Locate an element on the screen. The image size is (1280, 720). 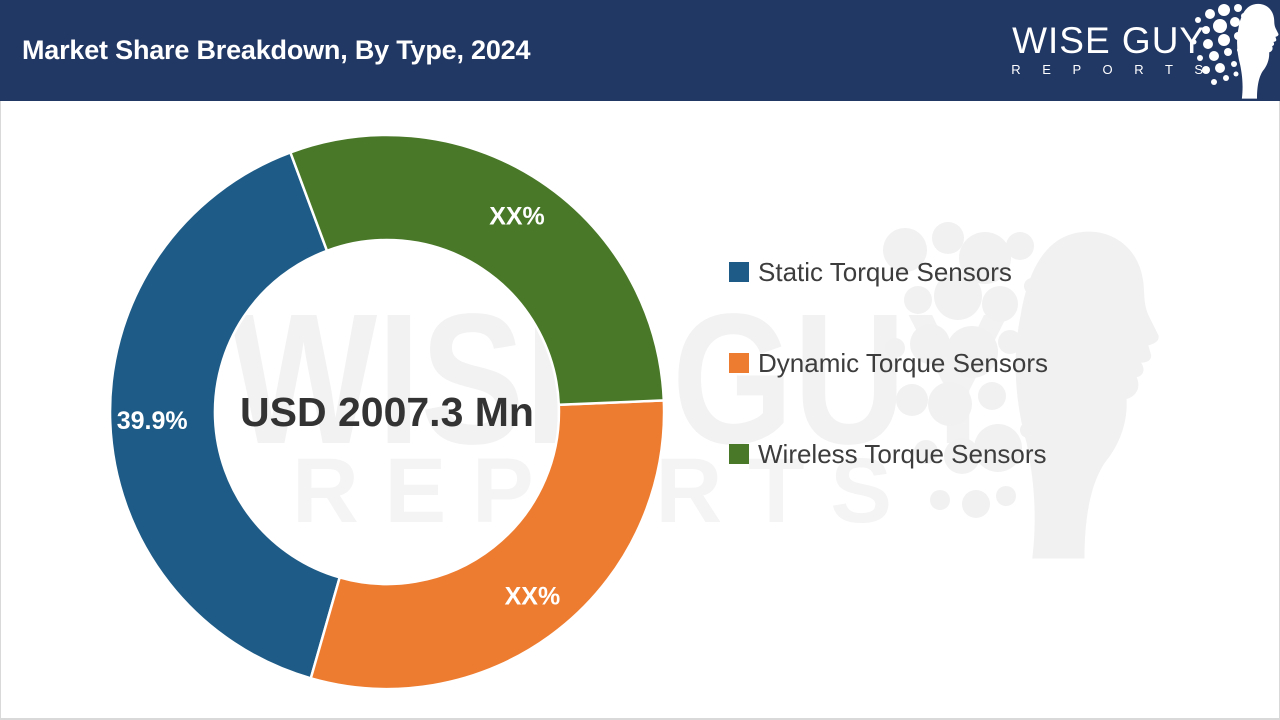
watermark-dotted-head is located at coordinates (1021, 390).